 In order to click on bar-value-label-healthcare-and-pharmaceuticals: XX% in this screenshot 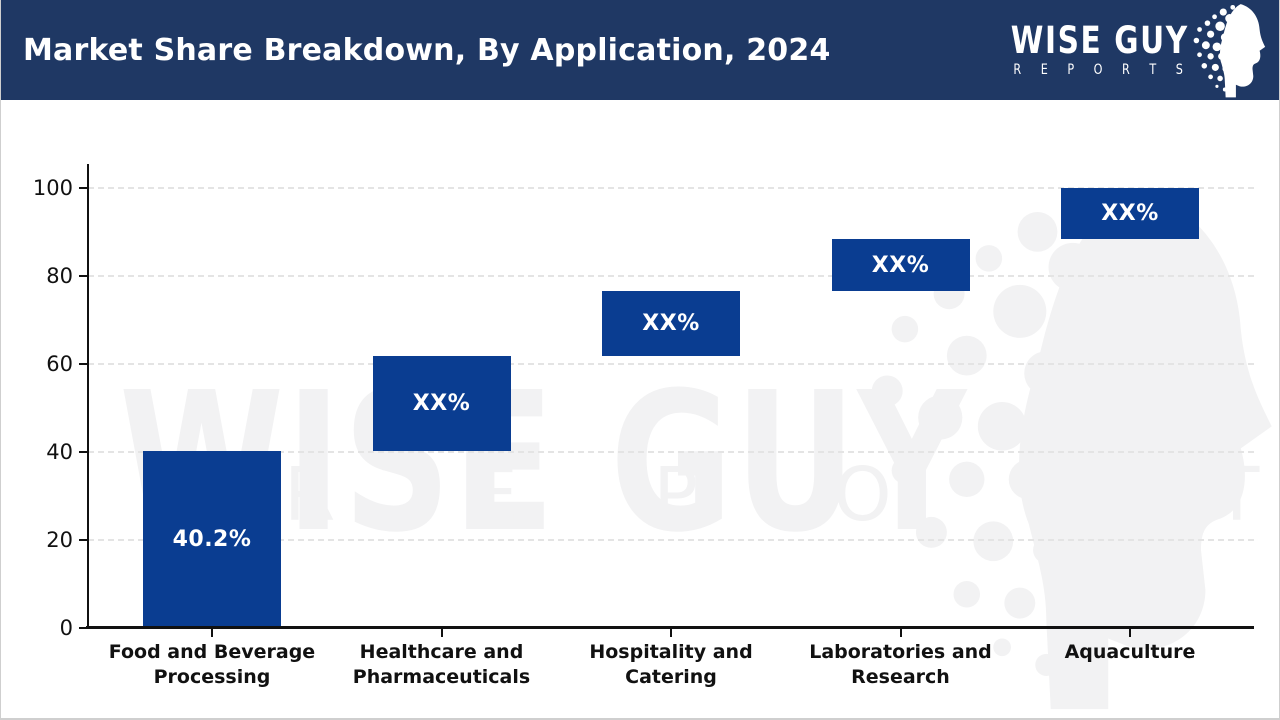, I will do `click(441, 403)`.